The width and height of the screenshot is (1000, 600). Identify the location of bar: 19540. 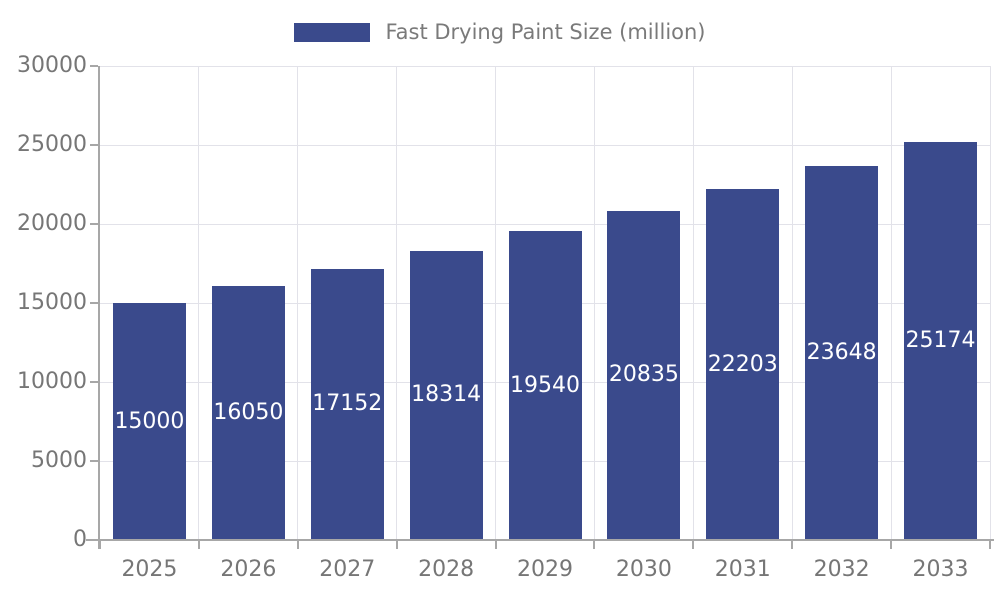
(545, 385).